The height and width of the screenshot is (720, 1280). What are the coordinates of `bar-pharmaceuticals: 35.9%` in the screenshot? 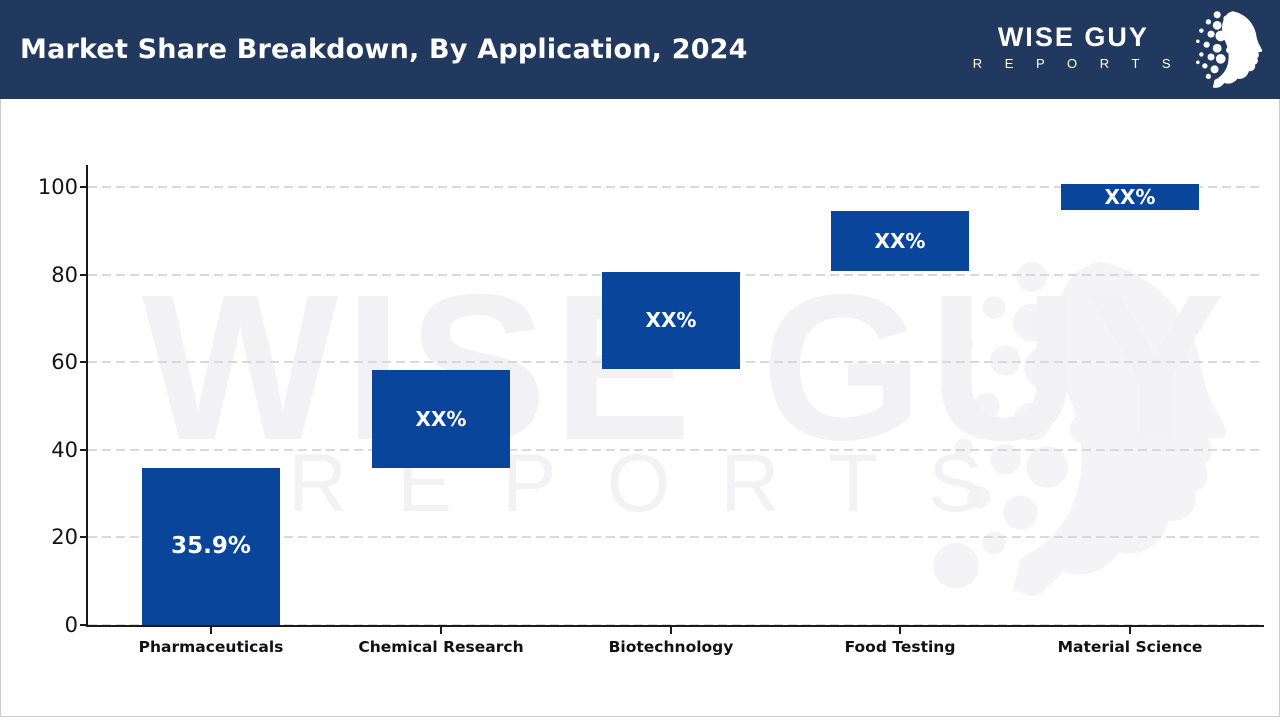 It's located at (211, 546).